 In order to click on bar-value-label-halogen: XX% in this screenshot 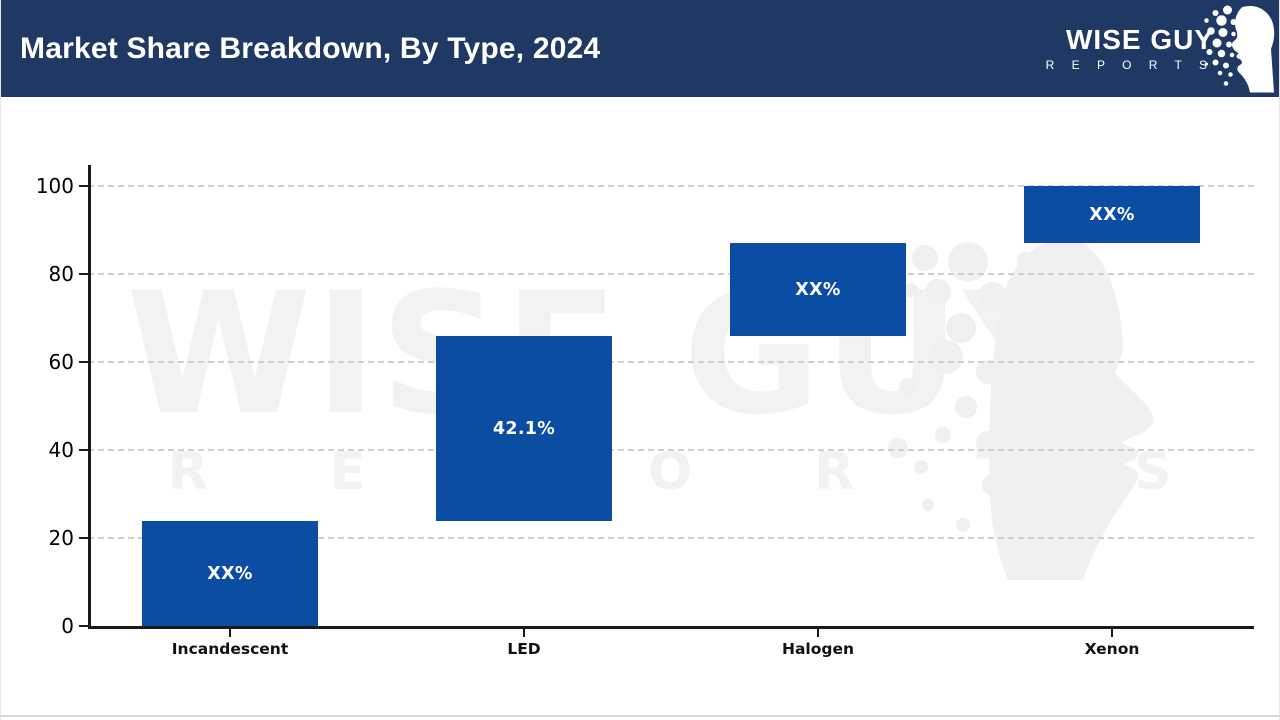, I will do `click(818, 289)`.